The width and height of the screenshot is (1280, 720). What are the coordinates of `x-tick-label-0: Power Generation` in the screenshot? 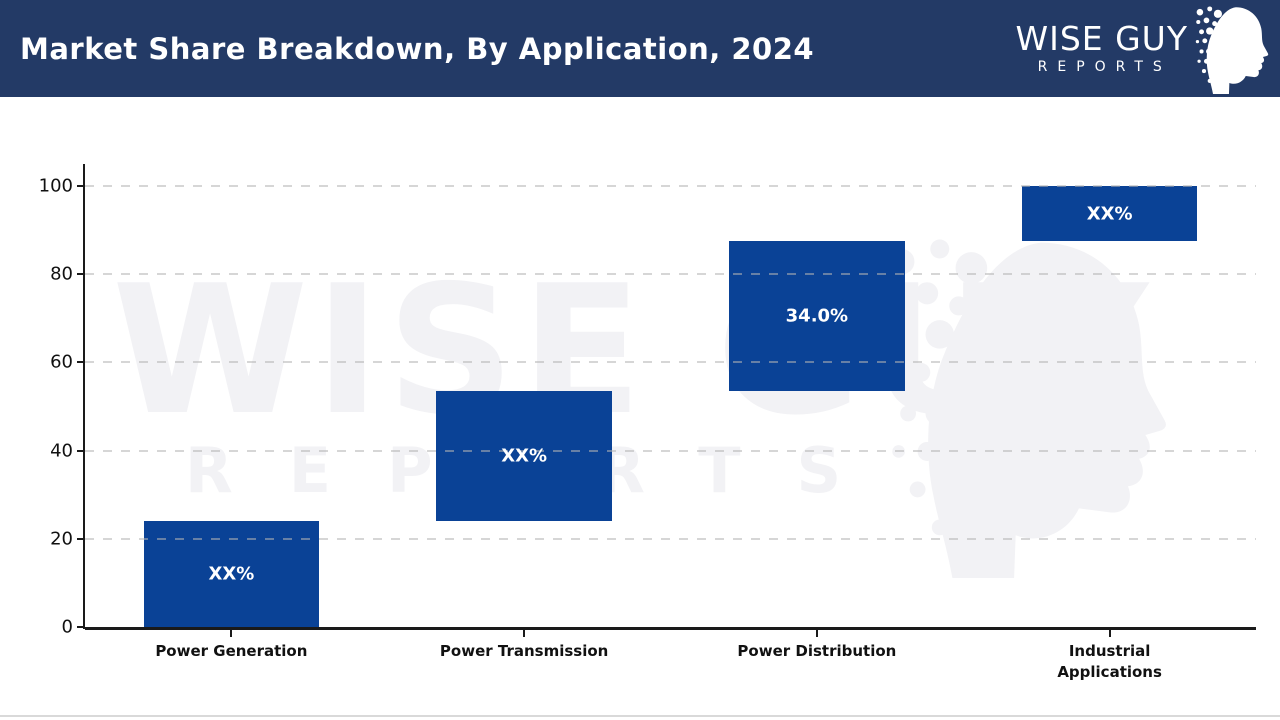 It's located at (231, 651).